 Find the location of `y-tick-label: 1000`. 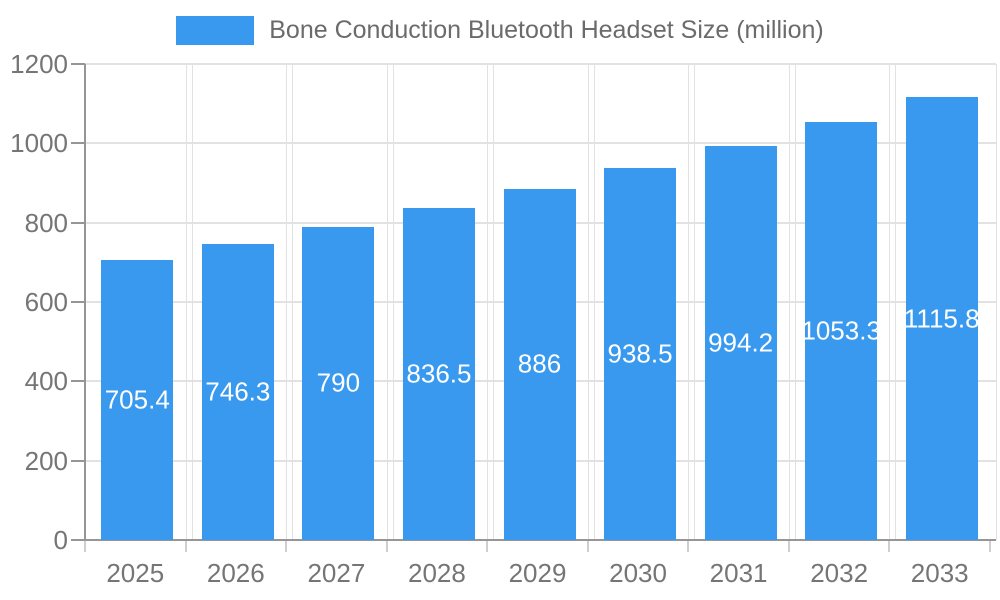

y-tick-label: 1000 is located at coordinates (39, 143).